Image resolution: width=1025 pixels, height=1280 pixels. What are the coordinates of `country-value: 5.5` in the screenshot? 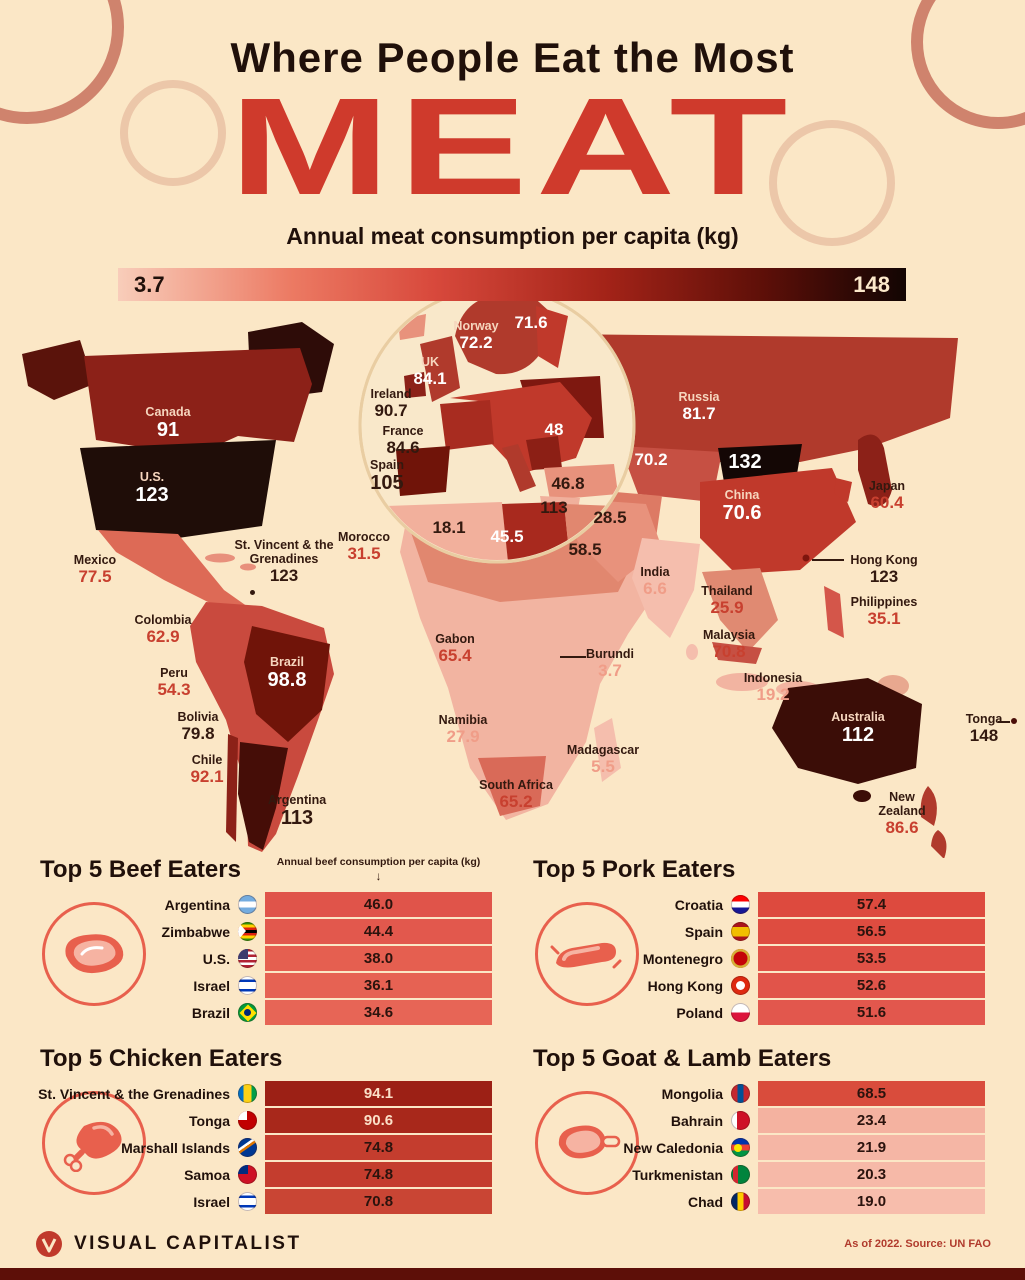 It's located at (603, 766).